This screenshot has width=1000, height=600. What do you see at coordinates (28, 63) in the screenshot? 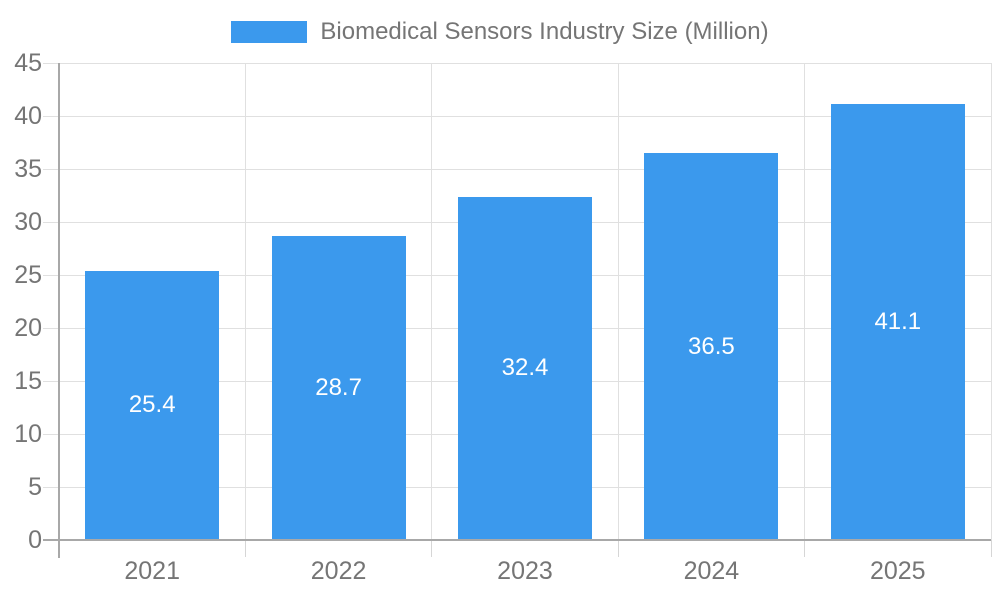
I see `y-tick-label-45: 45` at bounding box center [28, 63].